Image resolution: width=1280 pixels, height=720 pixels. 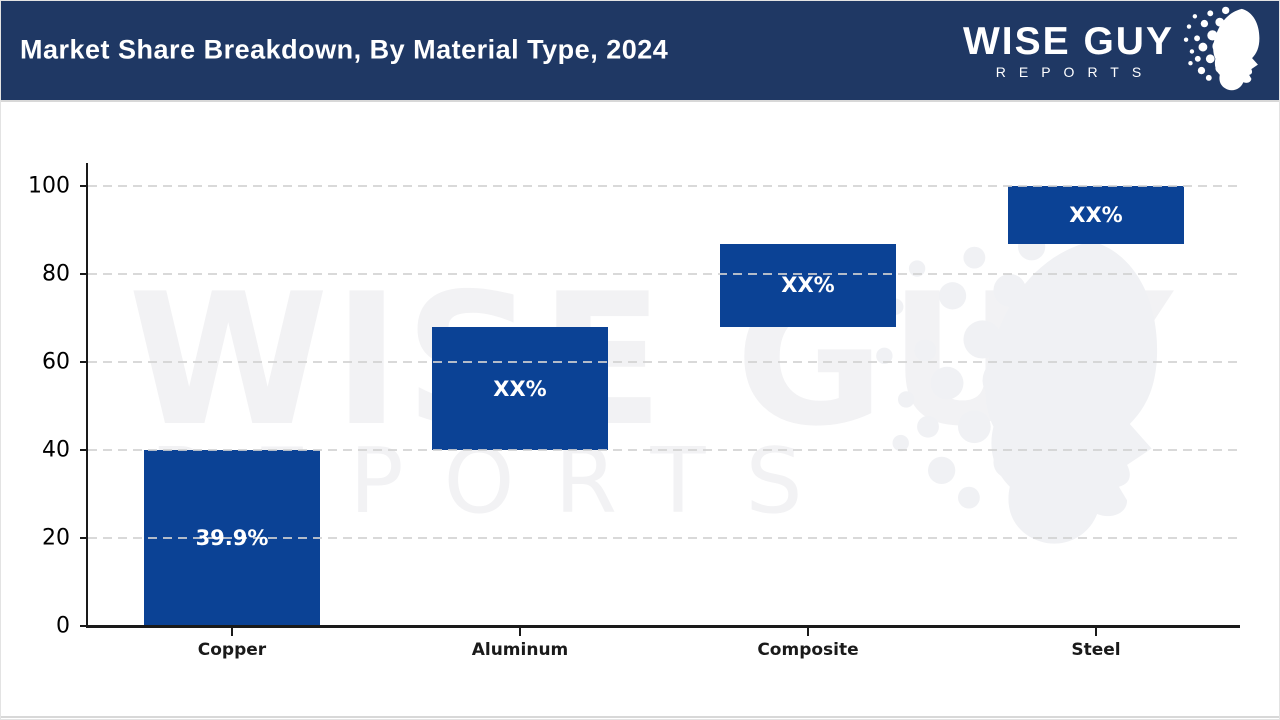 What do you see at coordinates (640, 717) in the screenshot?
I see `footer-divider` at bounding box center [640, 717].